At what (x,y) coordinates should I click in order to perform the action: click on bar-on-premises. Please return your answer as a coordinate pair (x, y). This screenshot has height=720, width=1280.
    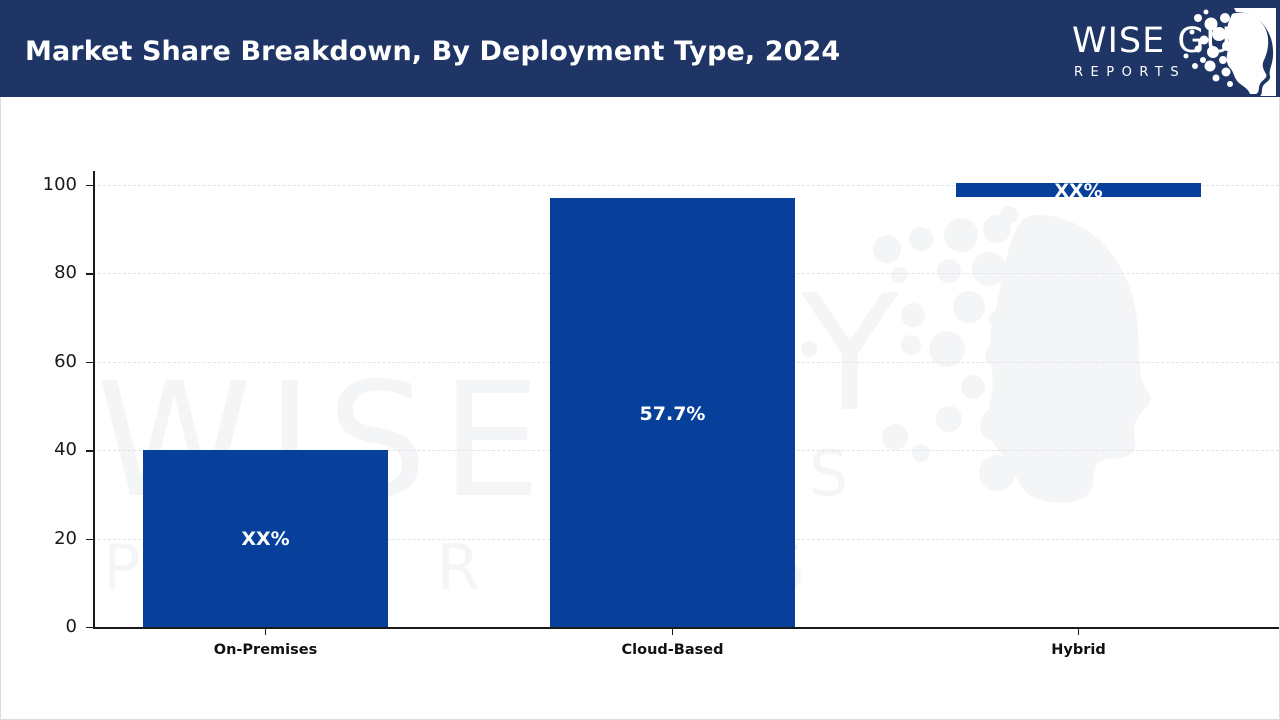
    Looking at the image, I should click on (265, 538).